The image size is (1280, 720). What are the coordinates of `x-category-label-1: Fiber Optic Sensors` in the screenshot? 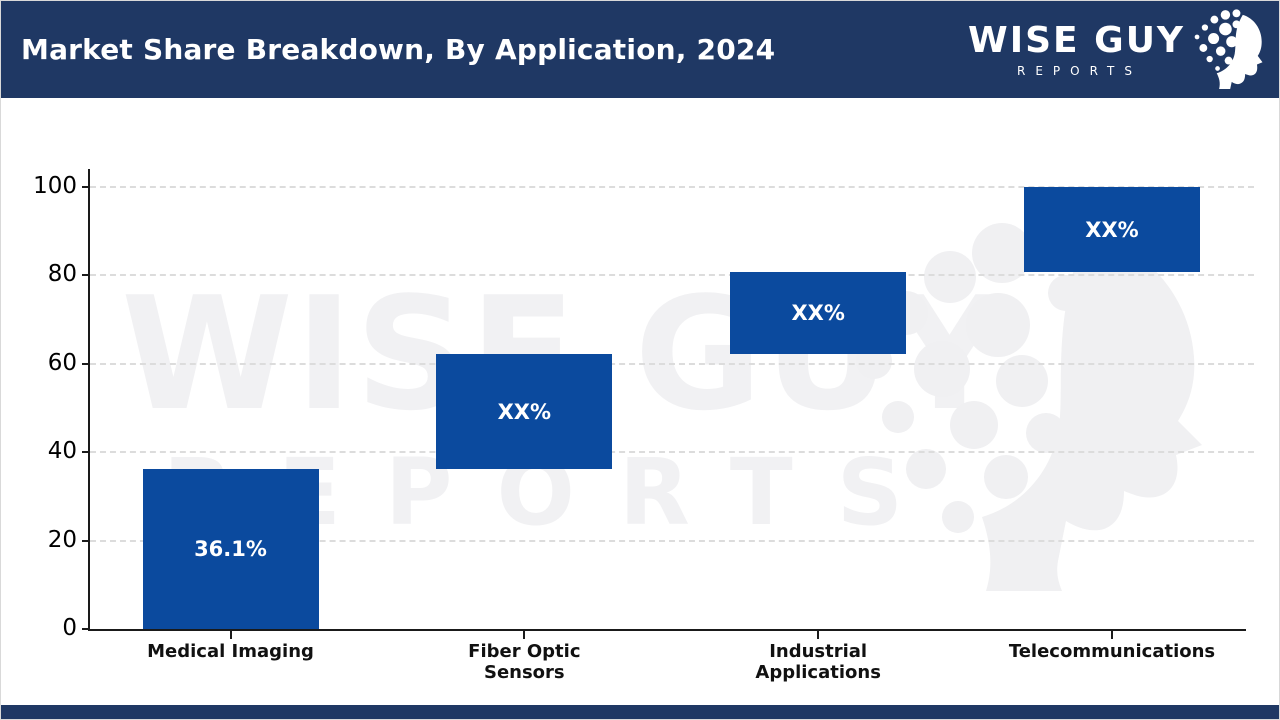 It's located at (524, 662).